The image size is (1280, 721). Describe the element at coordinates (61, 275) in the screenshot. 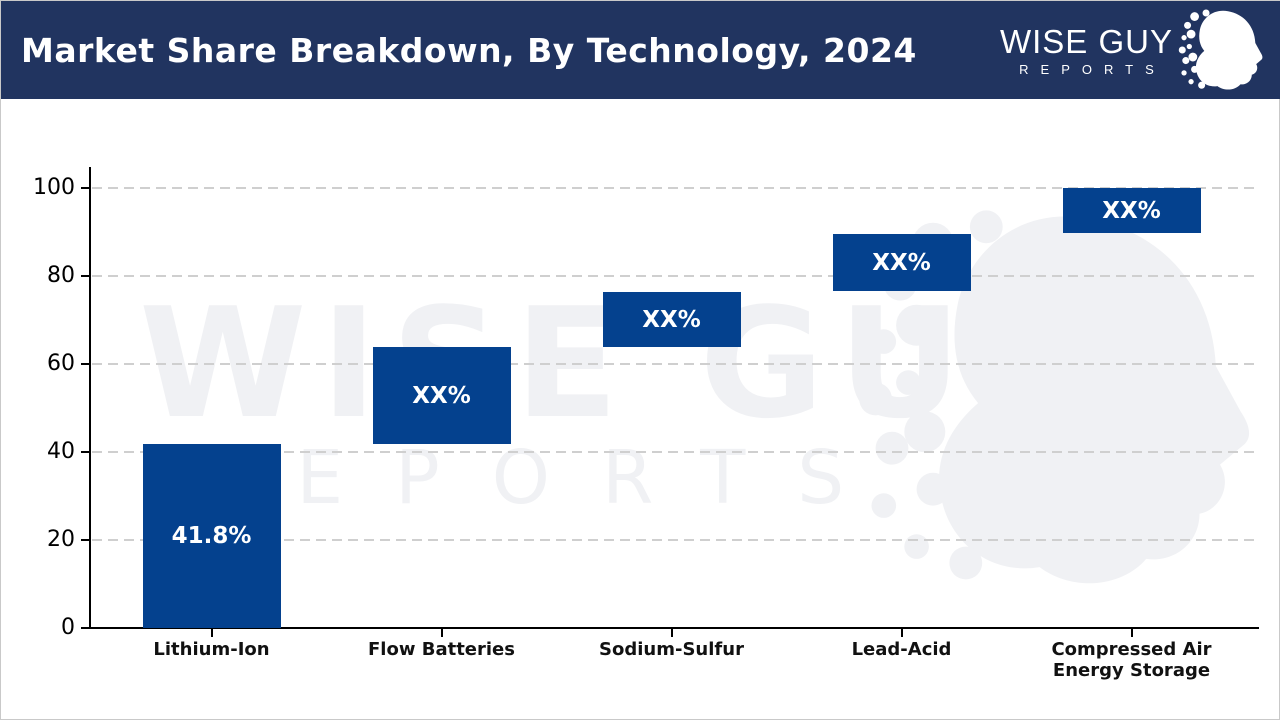

I see `y-axis-tick-label: 80` at that location.